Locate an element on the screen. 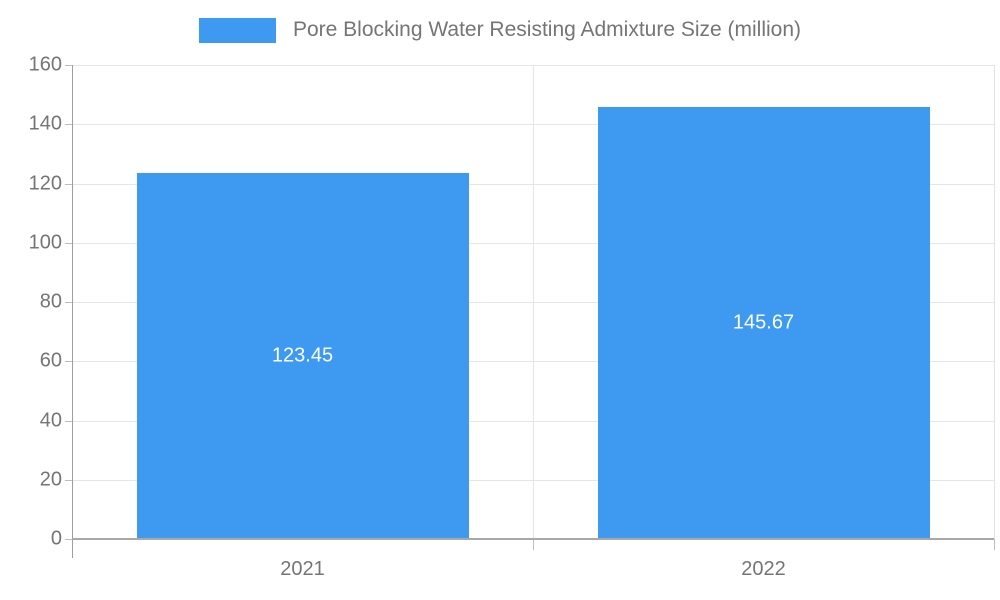  y-axis-tick-label: 40 is located at coordinates (50, 420).